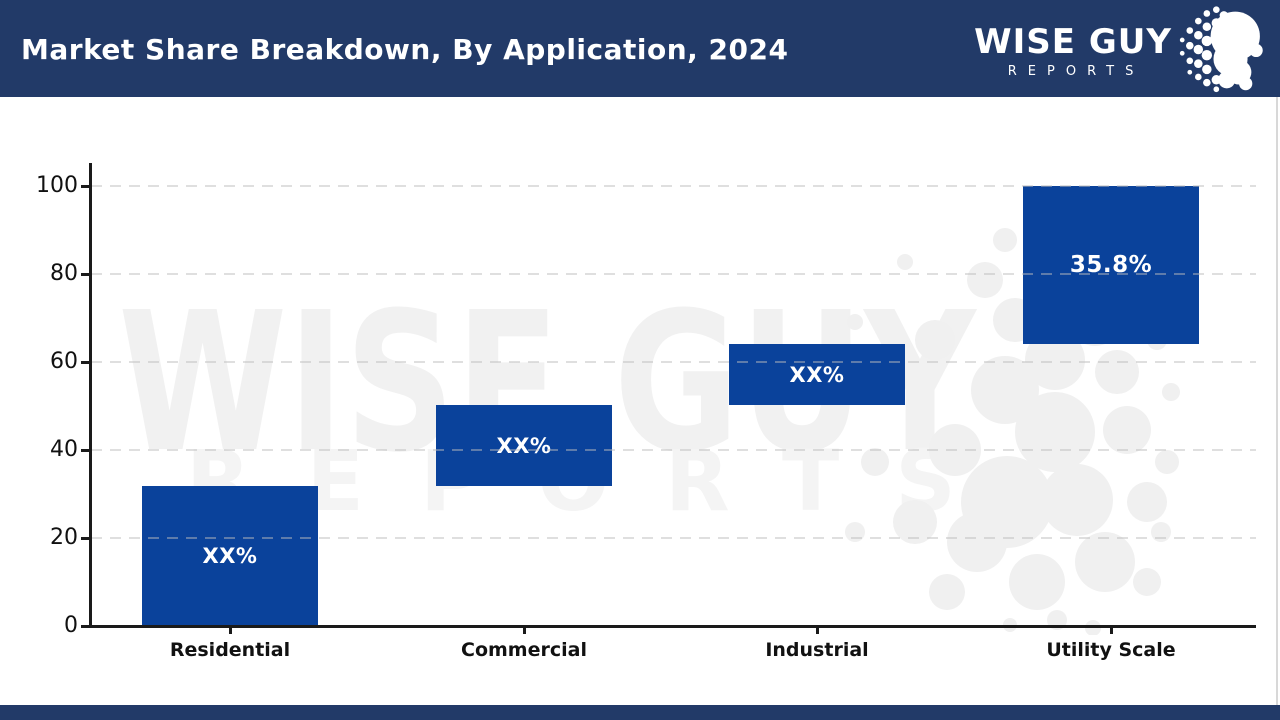  I want to click on gridline-y80, so click(673, 274).